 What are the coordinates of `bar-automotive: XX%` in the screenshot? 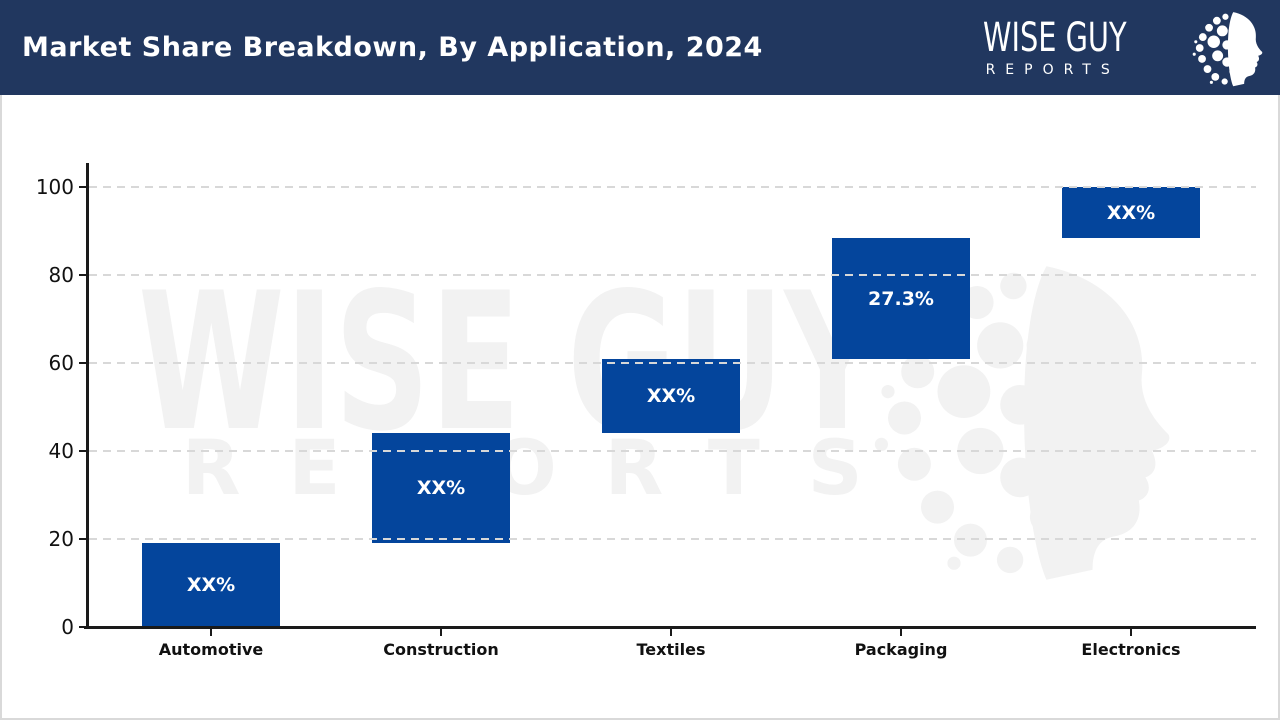 It's located at (211, 584).